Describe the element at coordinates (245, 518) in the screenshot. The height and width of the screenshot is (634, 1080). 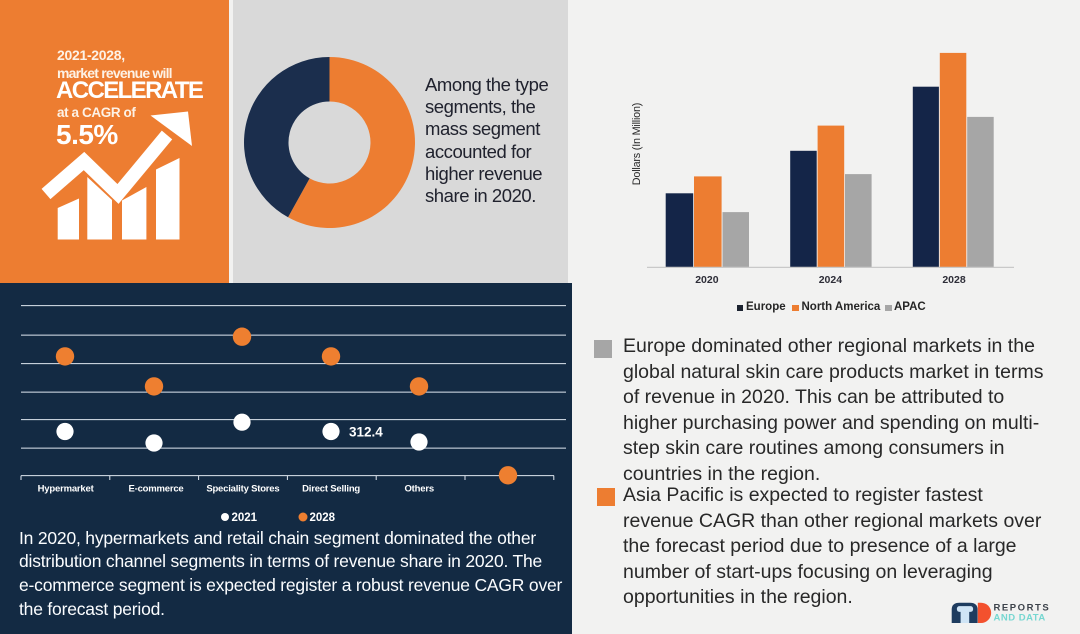
I see `svg-text: 2021` at that location.